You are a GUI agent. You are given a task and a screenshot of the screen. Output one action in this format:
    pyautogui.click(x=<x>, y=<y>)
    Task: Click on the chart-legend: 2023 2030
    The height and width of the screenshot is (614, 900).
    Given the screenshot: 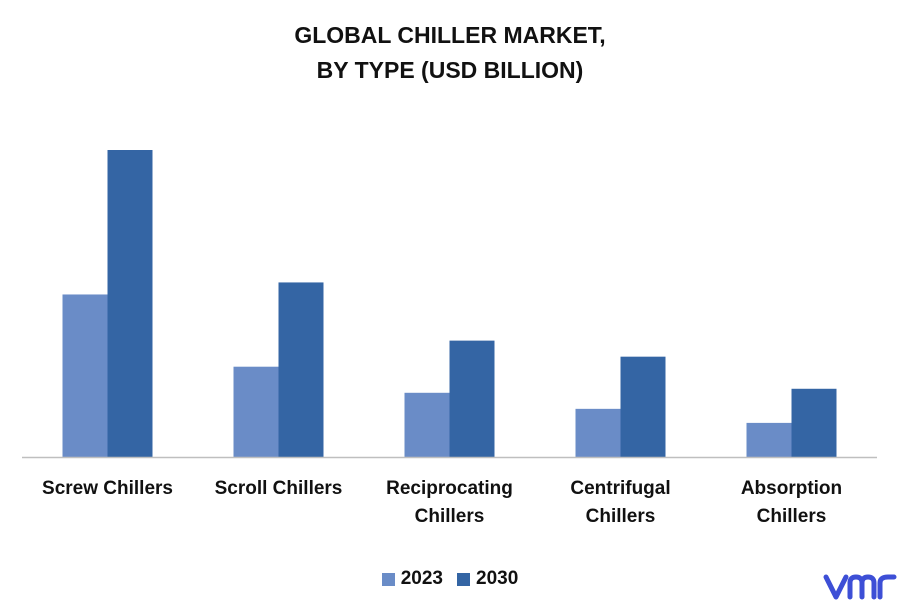 What is the action you would take?
    pyautogui.click(x=450, y=579)
    